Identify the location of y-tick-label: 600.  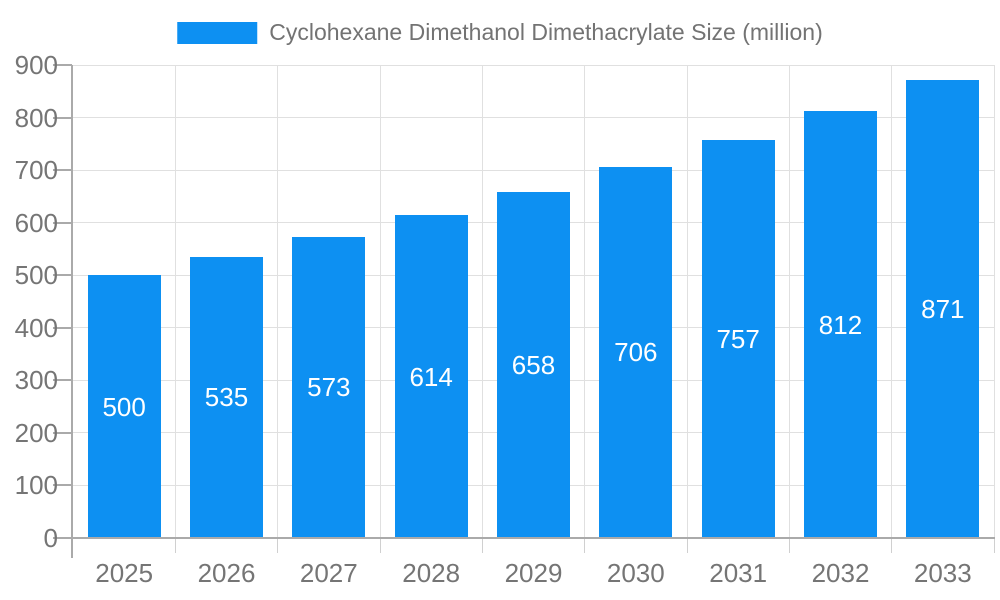
(36, 222).